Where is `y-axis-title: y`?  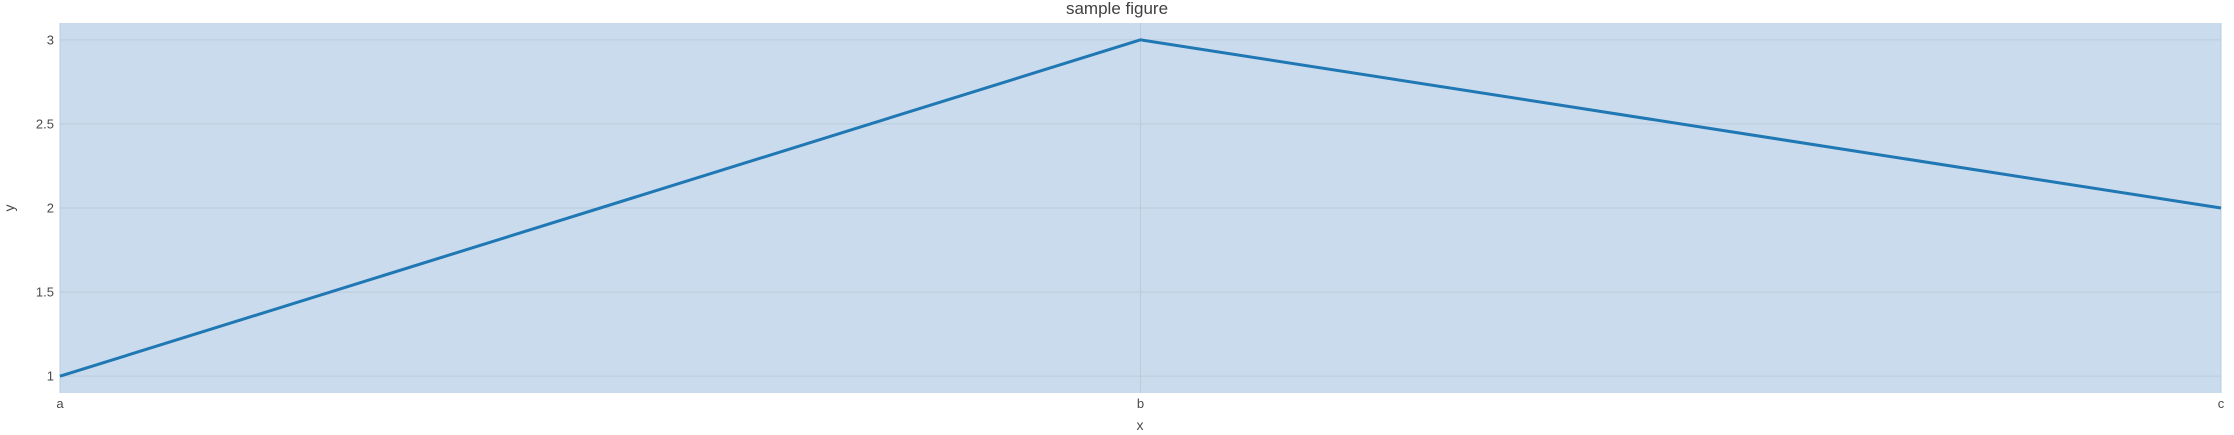
y-axis-title: y is located at coordinates (9, 208).